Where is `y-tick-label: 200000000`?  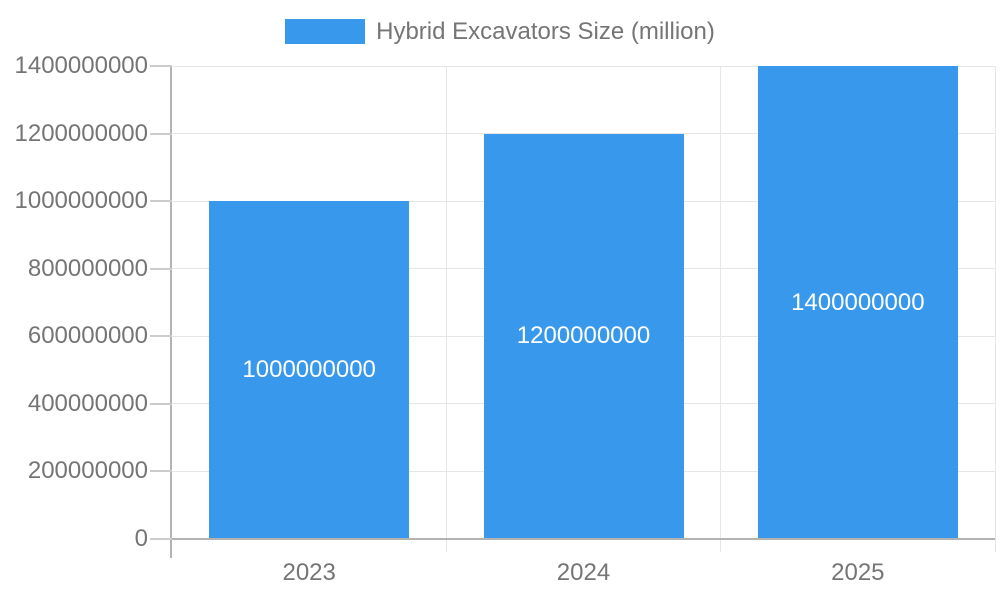 y-tick-label: 200000000 is located at coordinates (87, 471).